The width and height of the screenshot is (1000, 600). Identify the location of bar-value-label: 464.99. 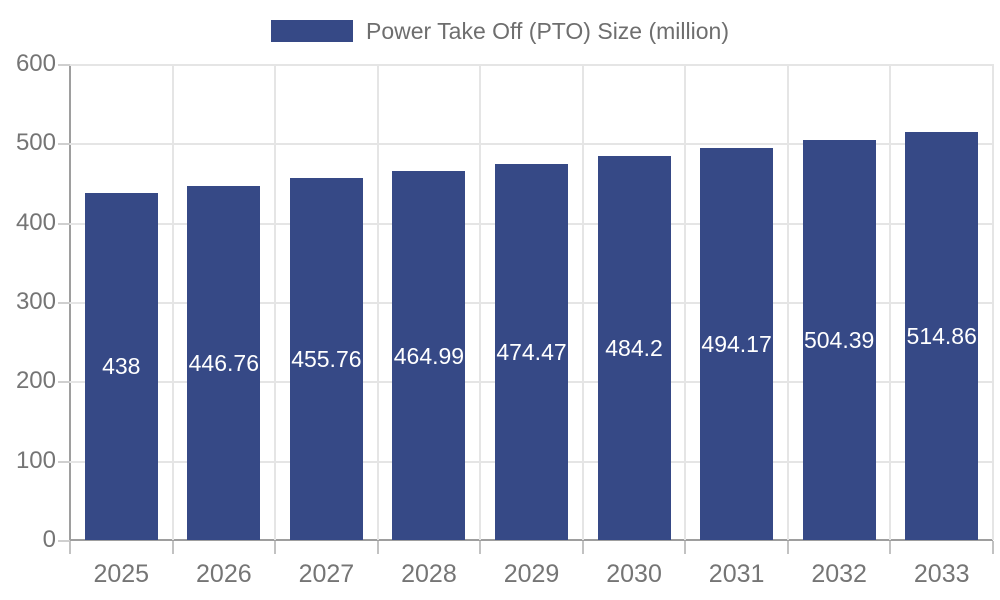
(429, 355).